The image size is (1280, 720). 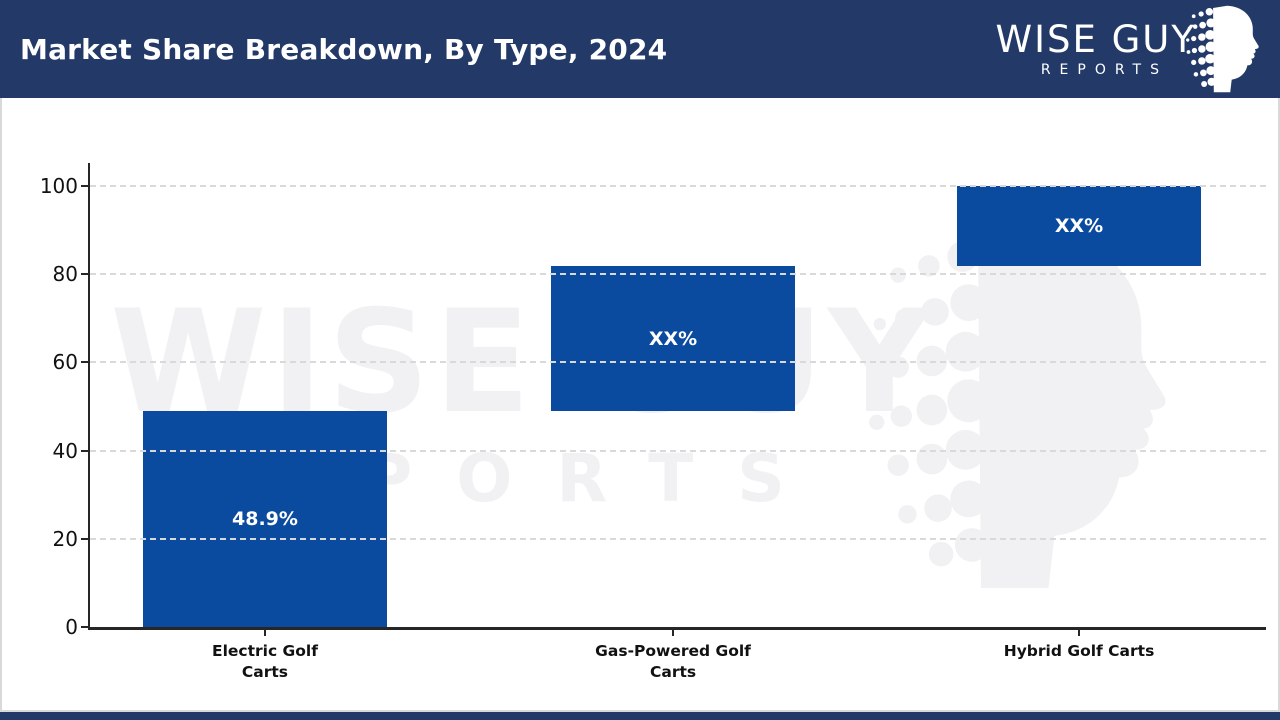 What do you see at coordinates (71, 627) in the screenshot?
I see `y-tick-label: 0` at bounding box center [71, 627].